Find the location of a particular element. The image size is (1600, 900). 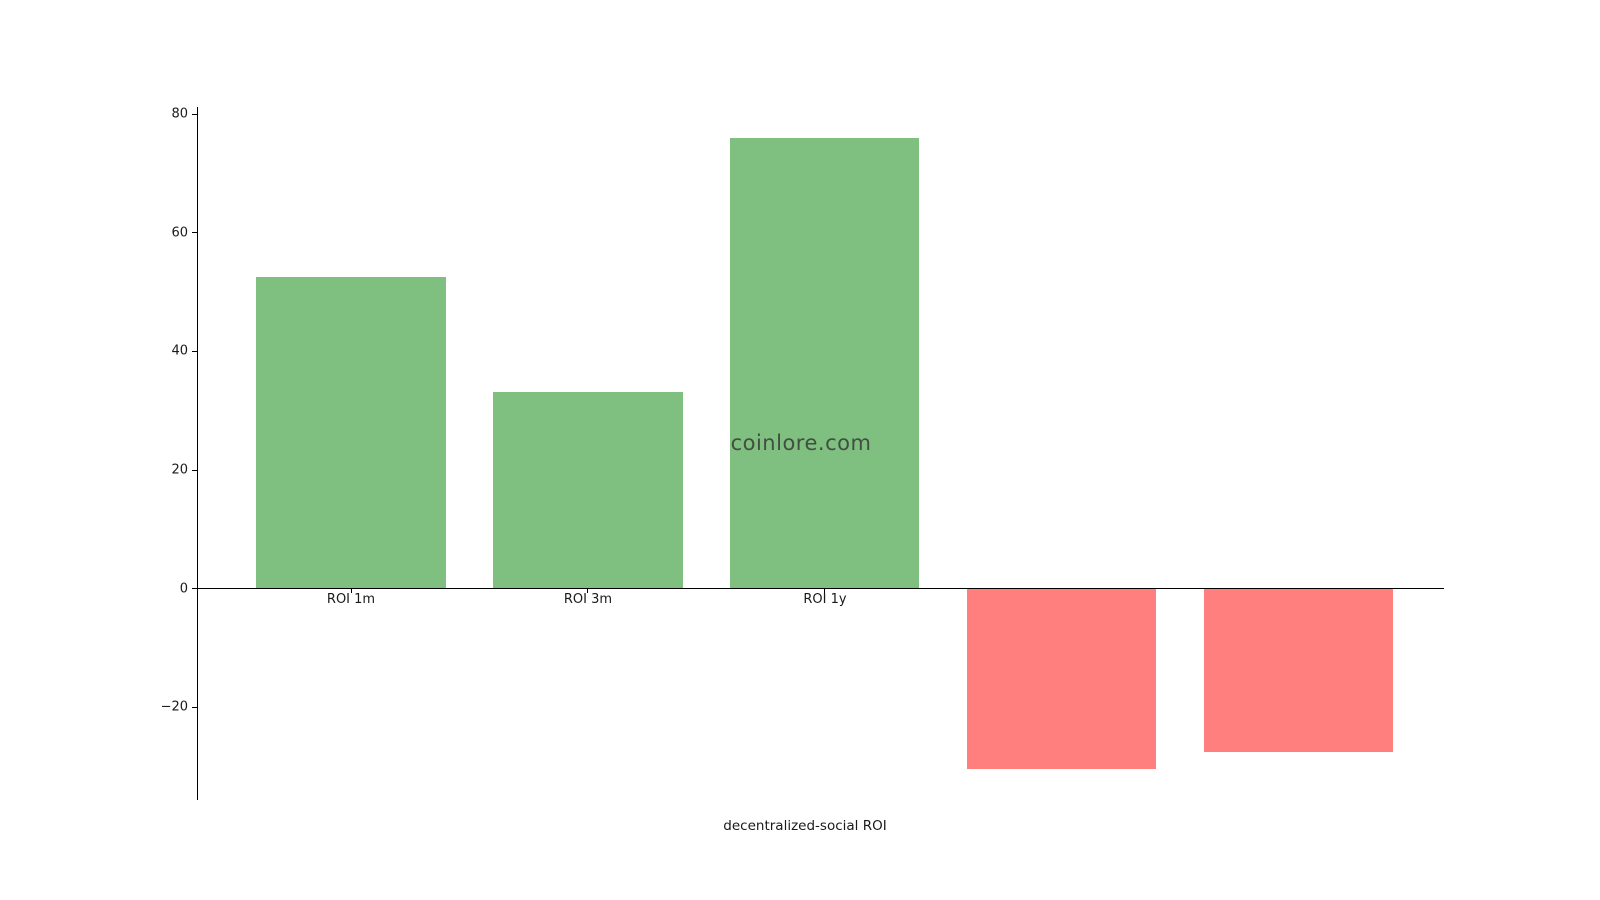

y-tick-label: −20 is located at coordinates (174, 707).